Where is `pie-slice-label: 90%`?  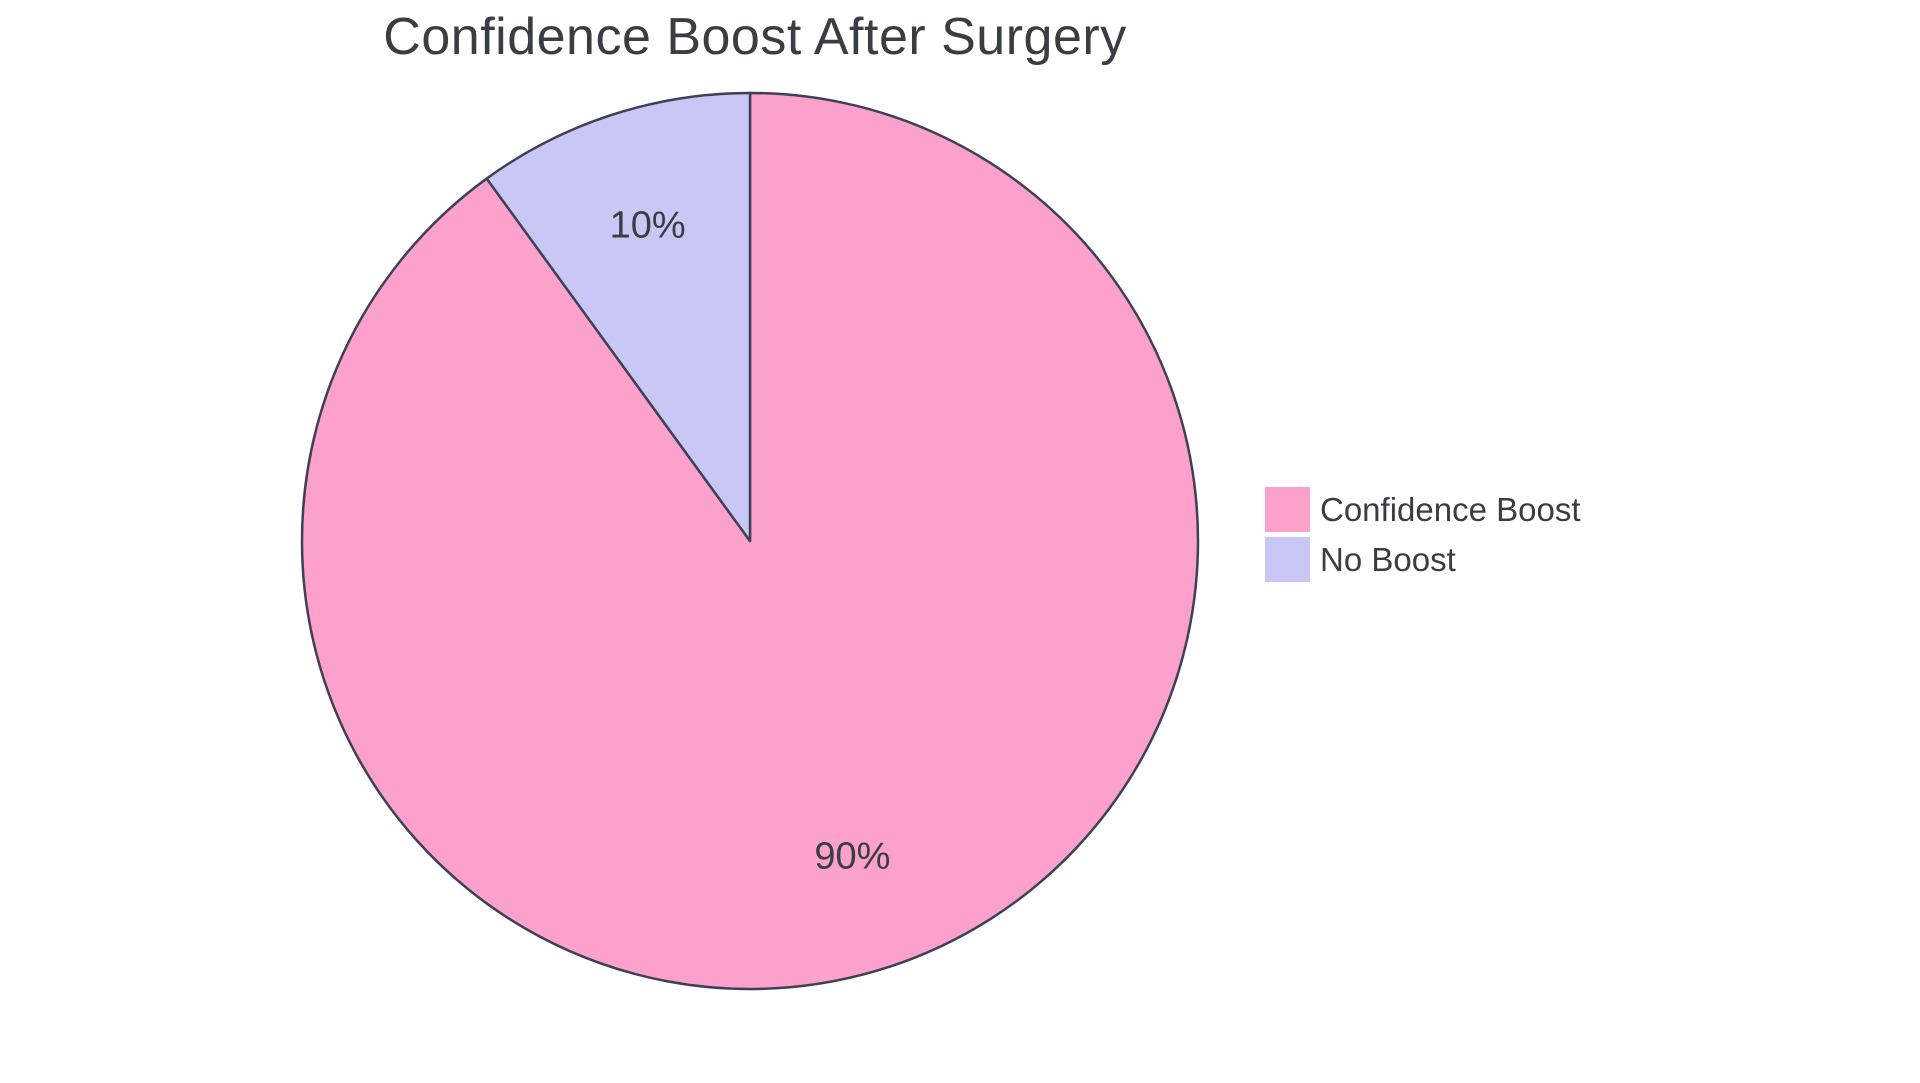
pie-slice-label: 90% is located at coordinates (852, 856).